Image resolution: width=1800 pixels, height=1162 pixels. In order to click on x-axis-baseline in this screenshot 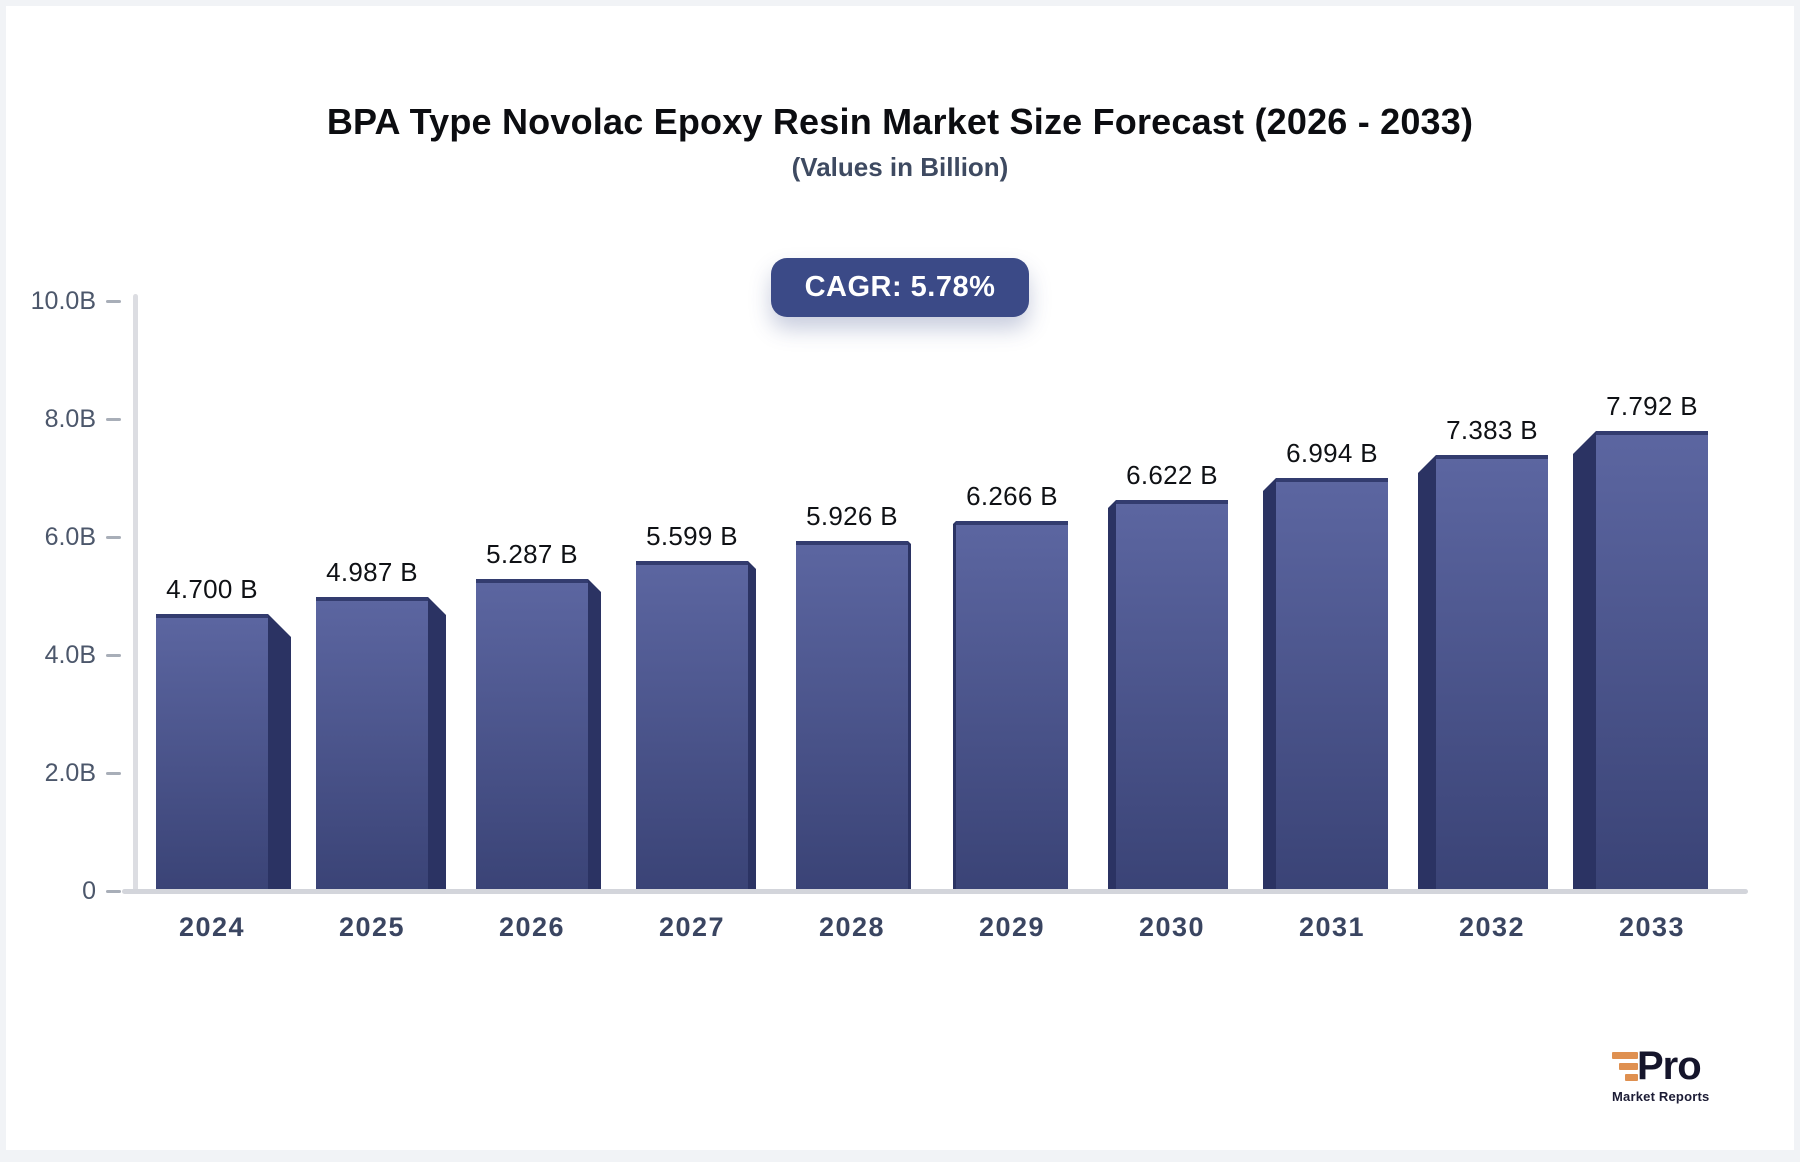, I will do `click(935, 891)`.